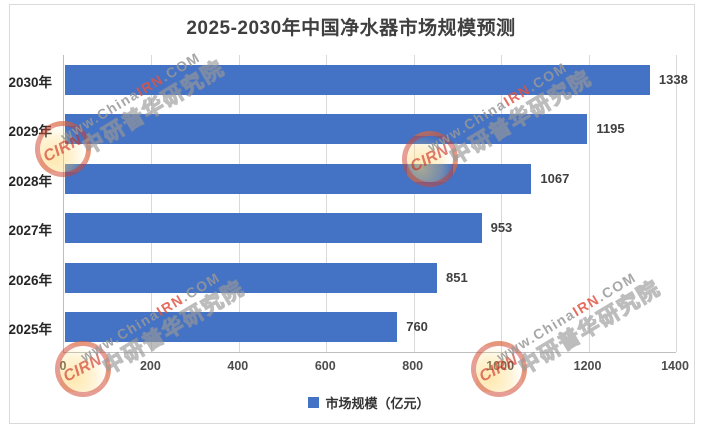 The image size is (702, 431). What do you see at coordinates (457, 277) in the screenshot?
I see `value-label: 851` at bounding box center [457, 277].